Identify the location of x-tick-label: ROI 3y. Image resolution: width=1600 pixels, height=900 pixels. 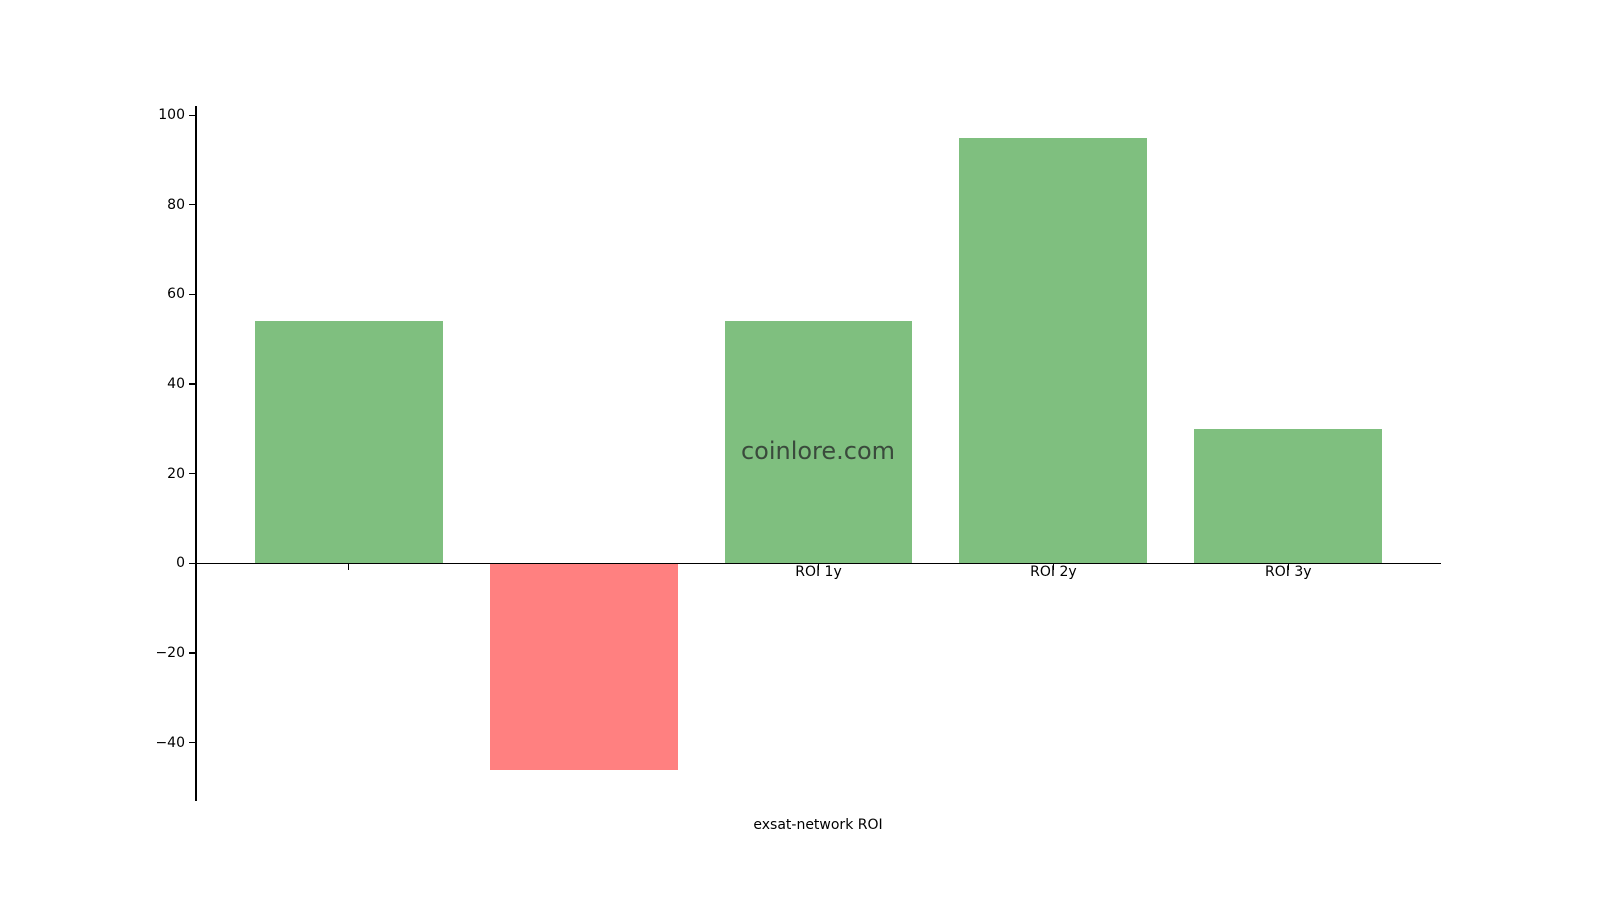
(1288, 572).